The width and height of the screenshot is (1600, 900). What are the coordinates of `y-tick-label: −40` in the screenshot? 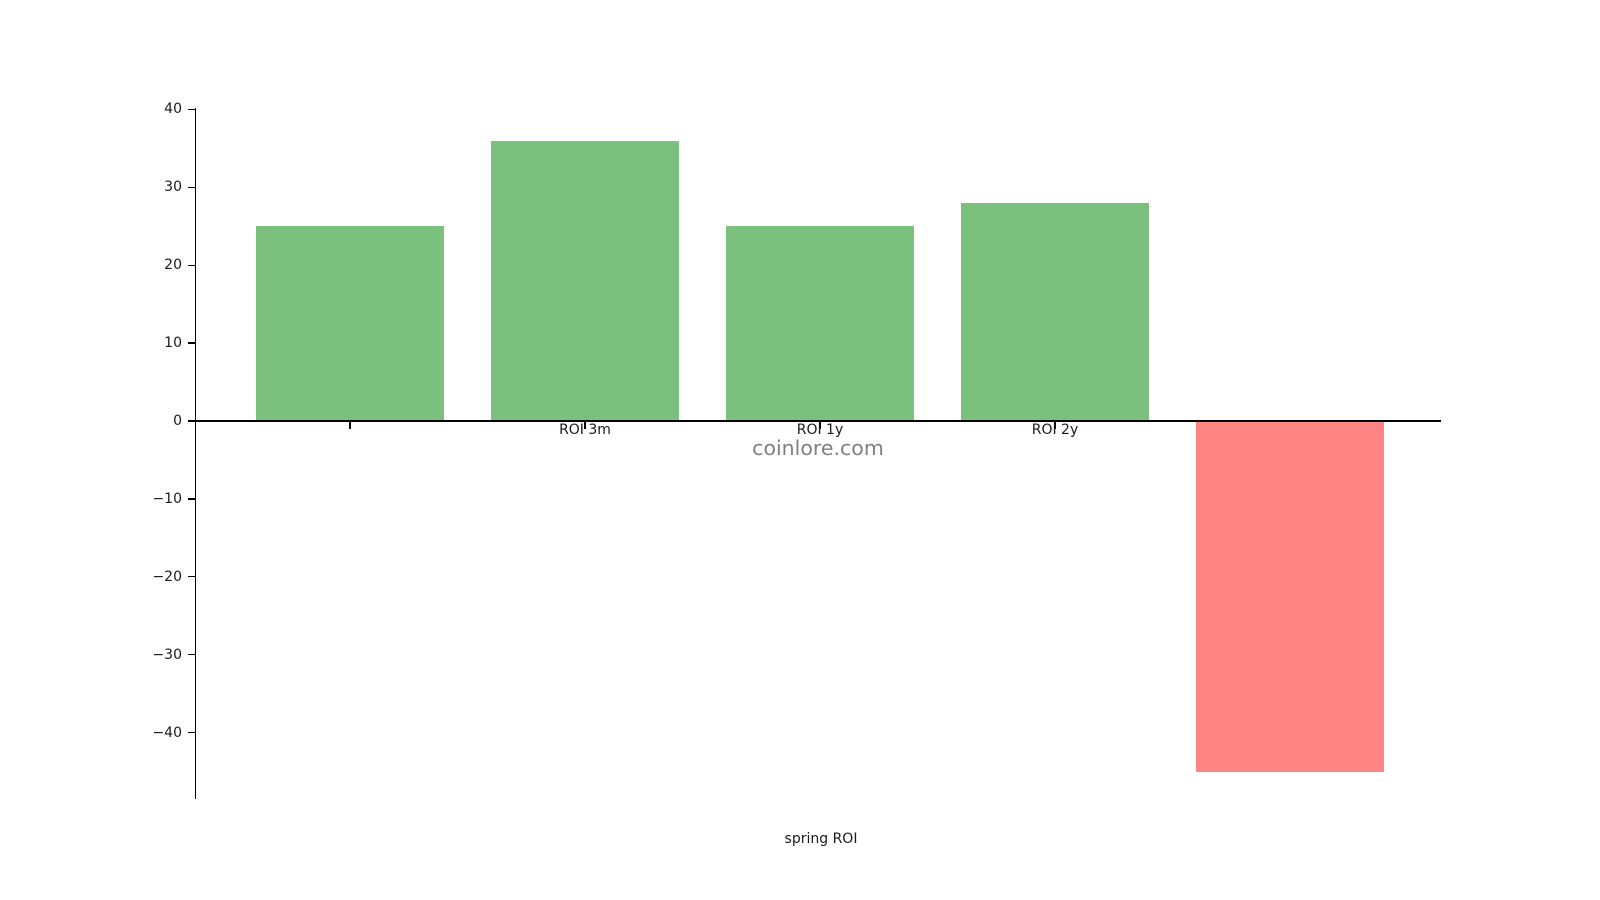 It's located at (167, 732).